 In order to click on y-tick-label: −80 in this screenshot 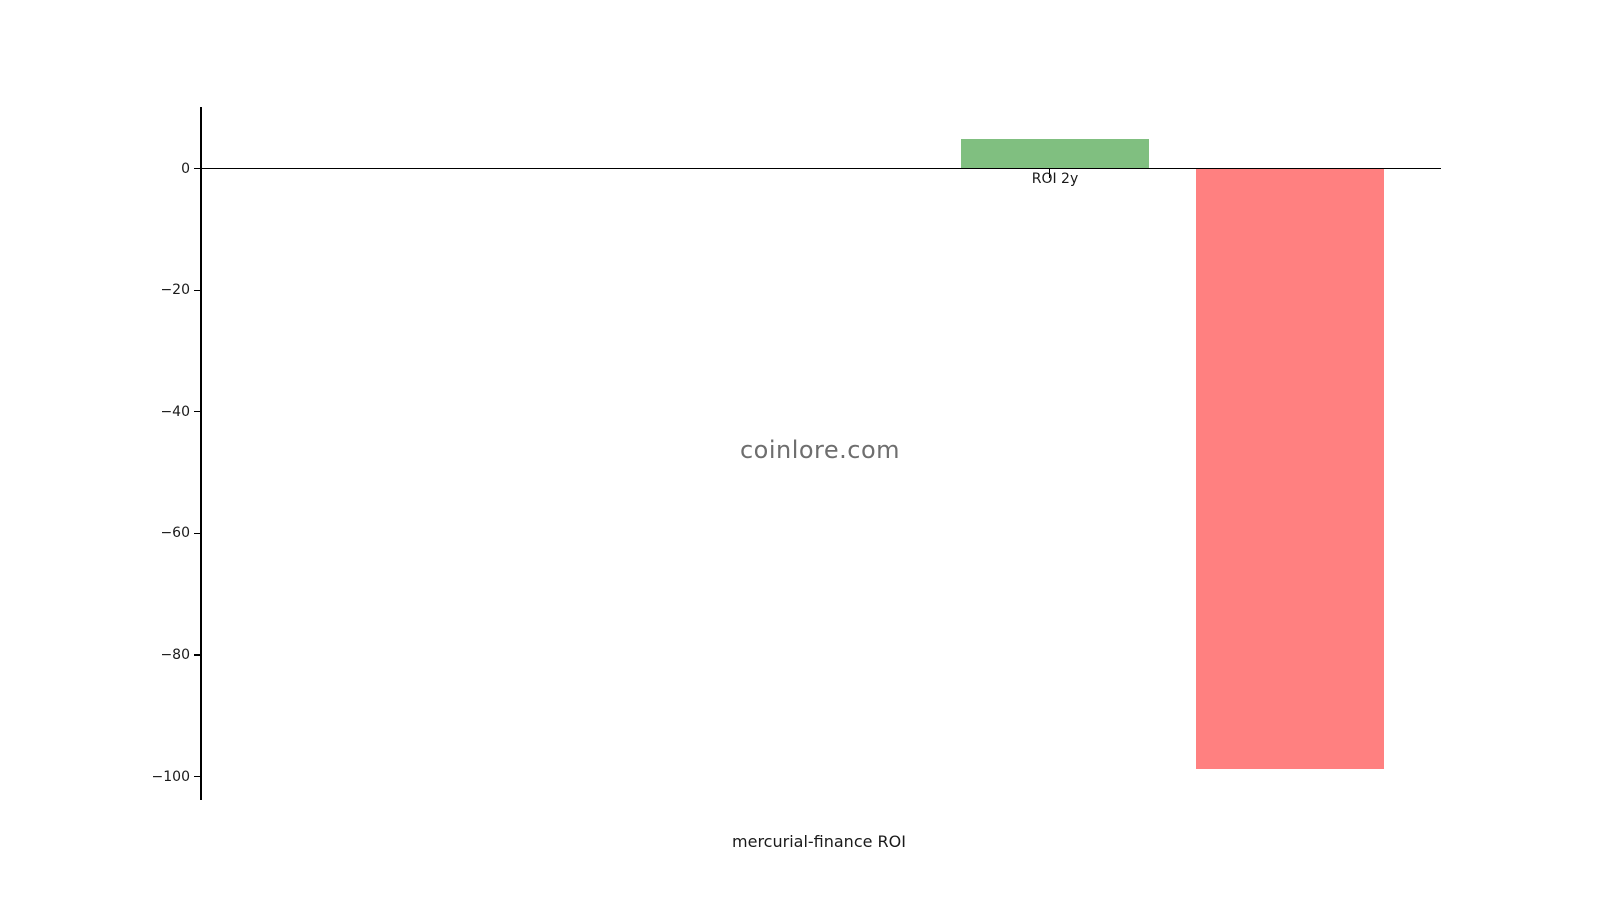, I will do `click(175, 654)`.